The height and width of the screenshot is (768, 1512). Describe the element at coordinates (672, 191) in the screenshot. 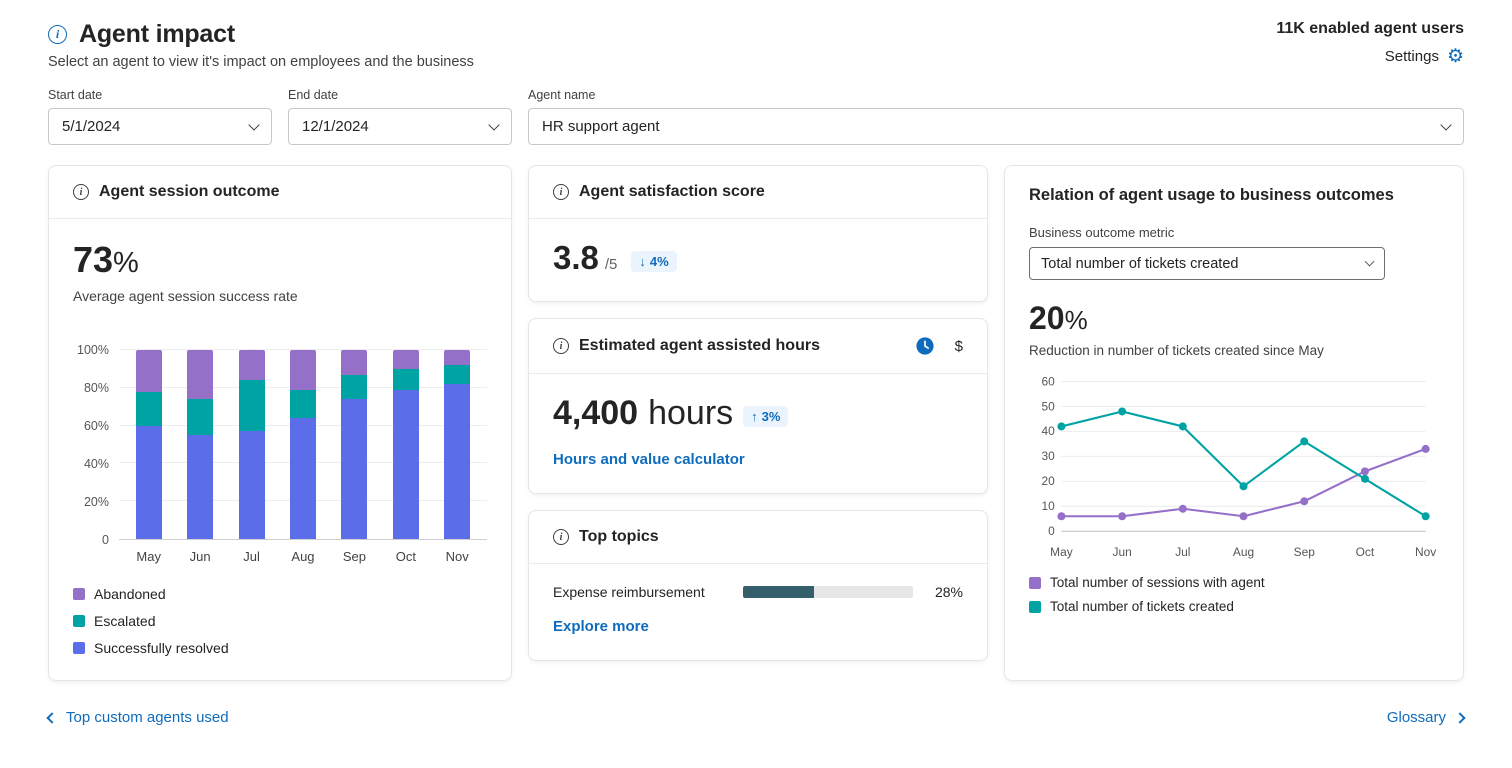

I see `satisfaction-title: Agent satisfaction score` at that location.